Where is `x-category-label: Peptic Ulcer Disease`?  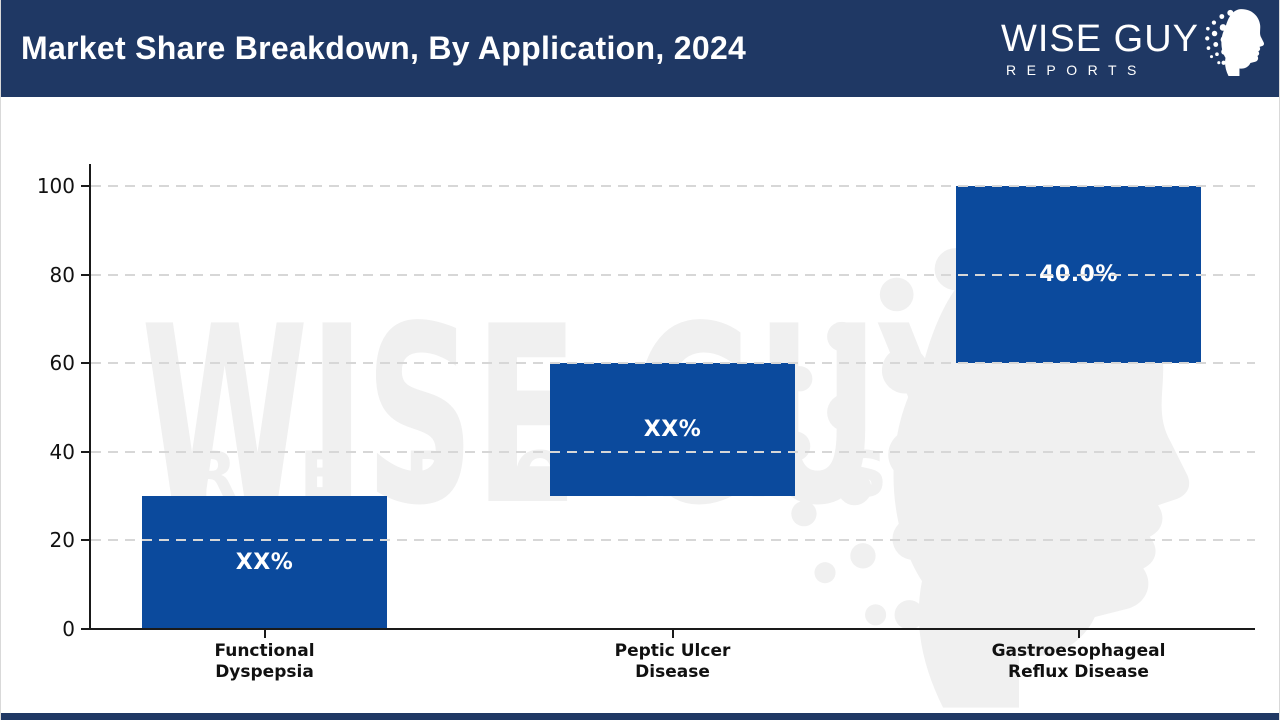
x-category-label: Peptic Ulcer Disease is located at coordinates (673, 662).